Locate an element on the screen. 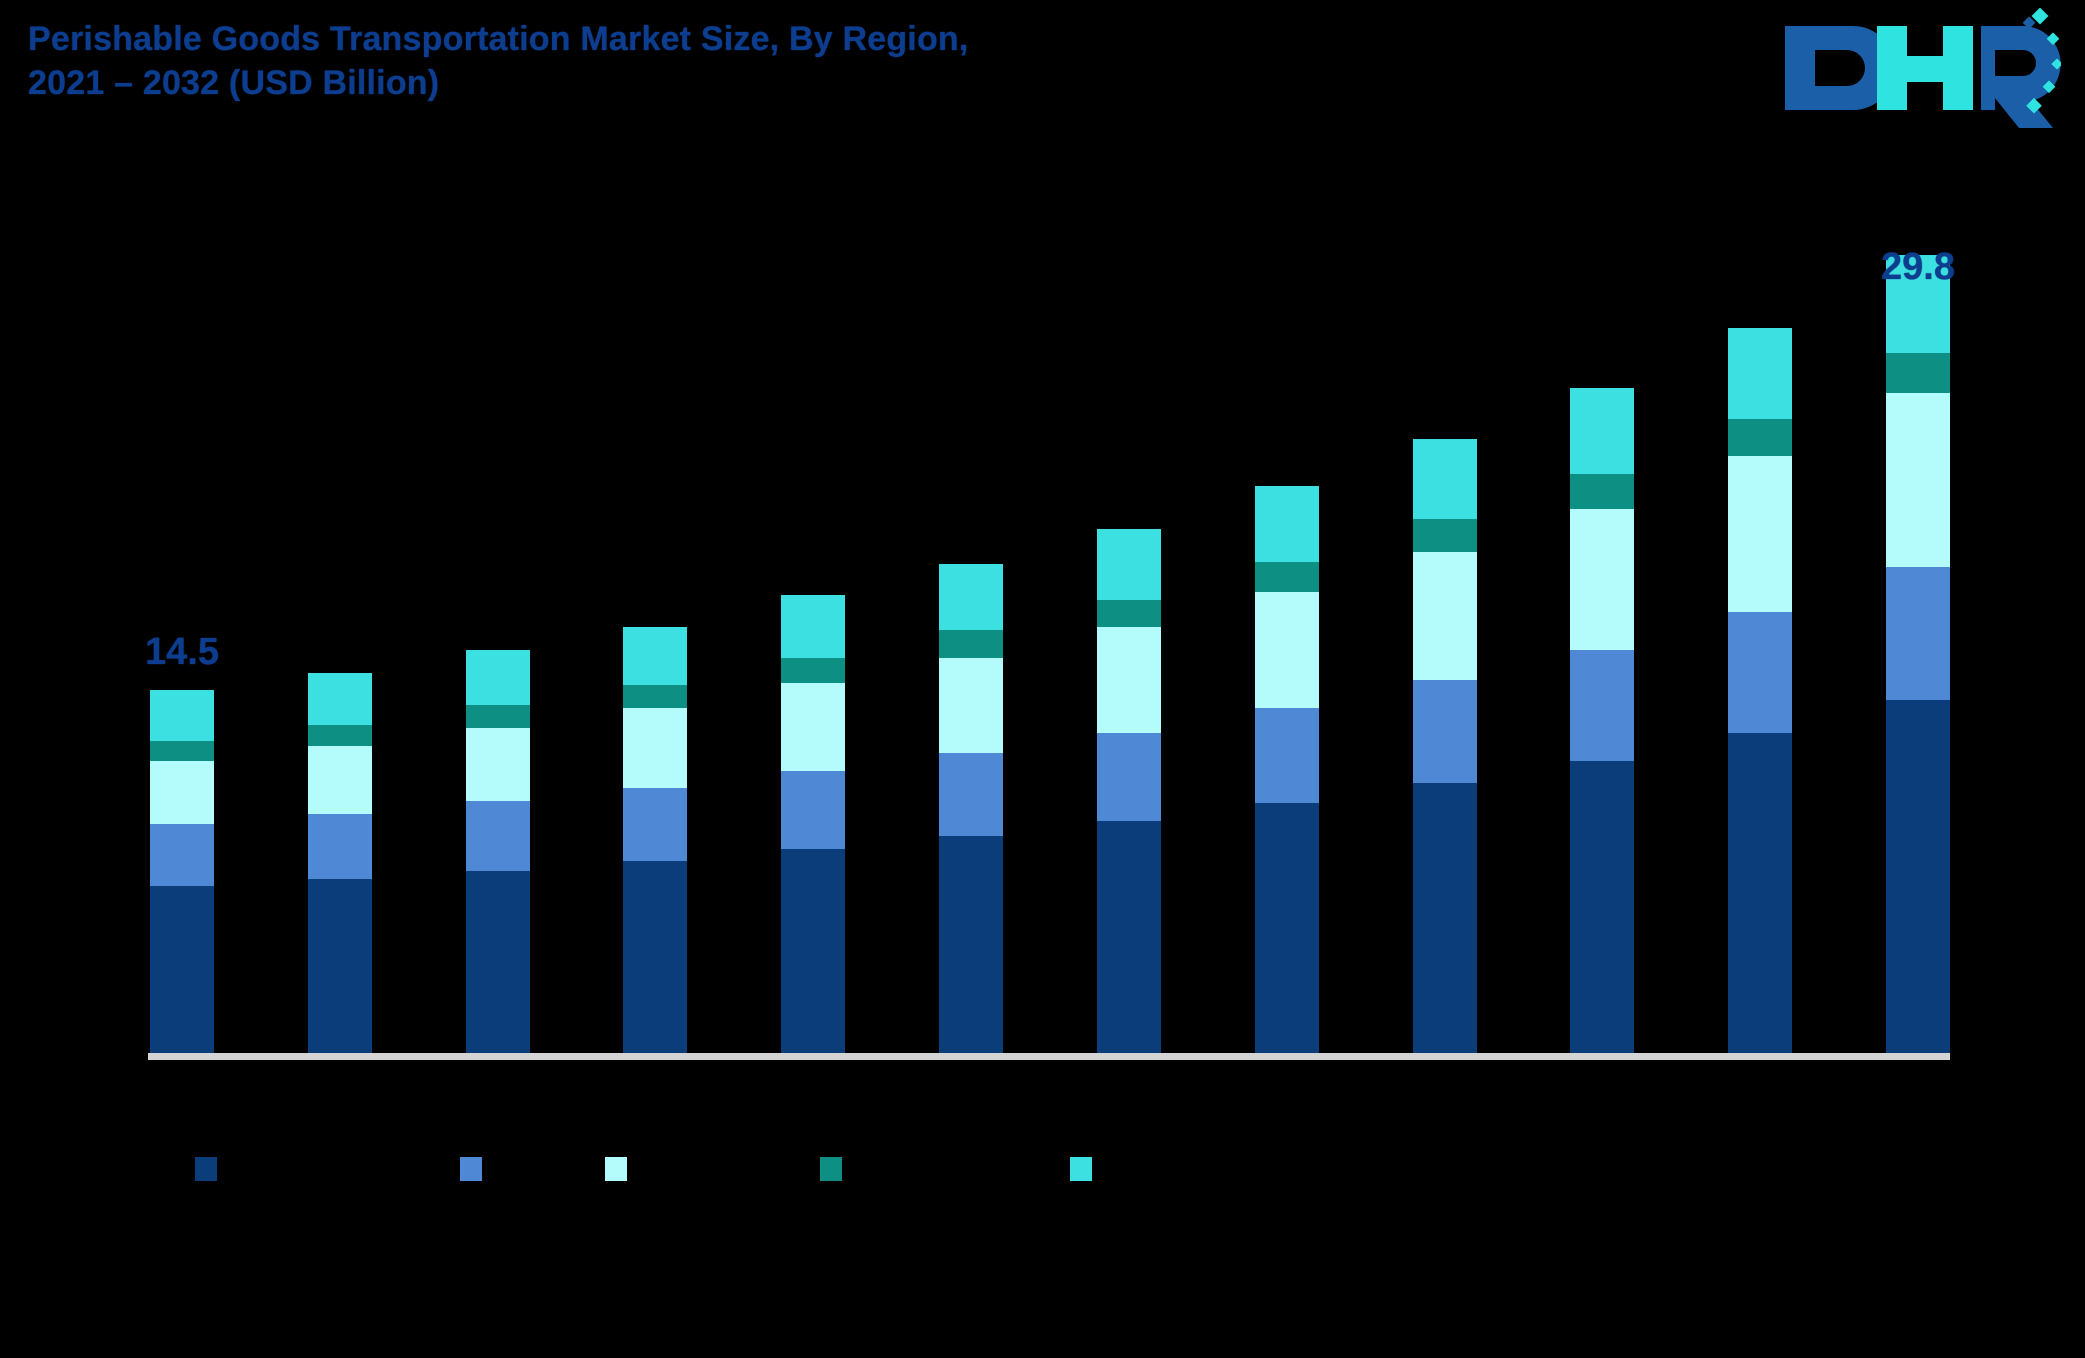 This screenshot has width=2085, height=1358. legend-item: Latin America is located at coordinates (908, 1169).